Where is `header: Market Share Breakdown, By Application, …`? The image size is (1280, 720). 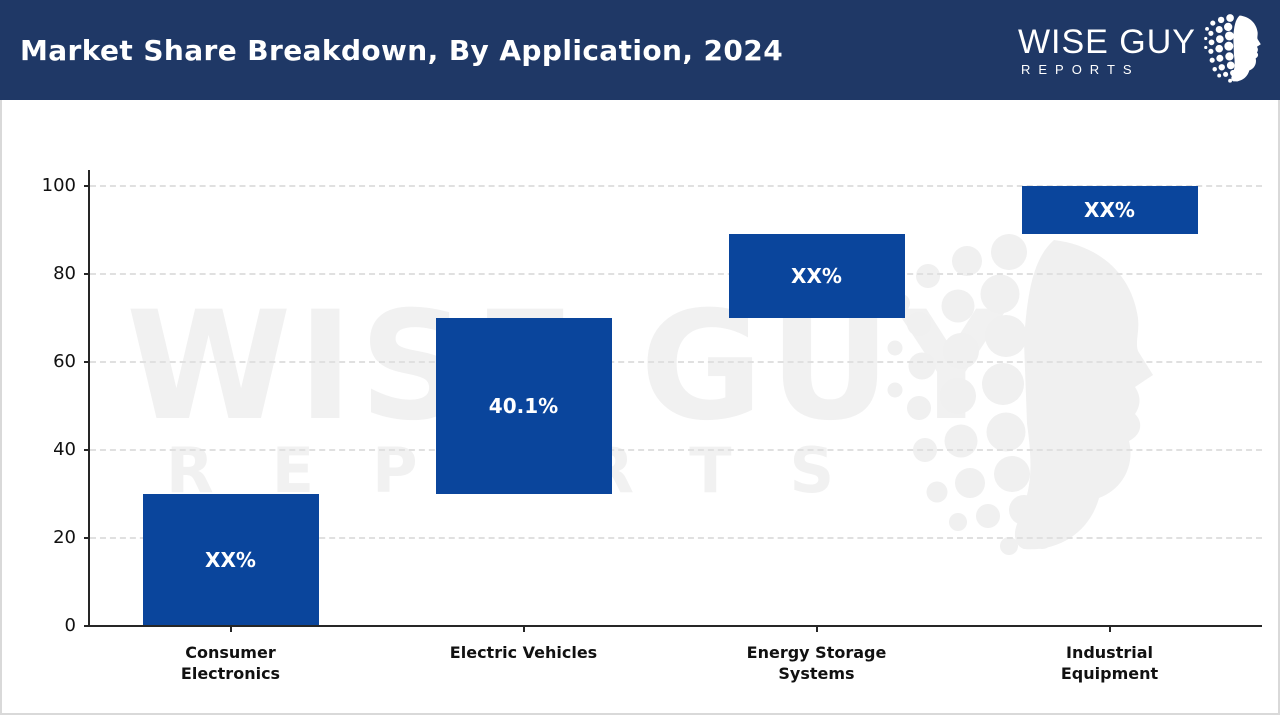 header: Market Share Breakdown, By Application, … is located at coordinates (640, 50).